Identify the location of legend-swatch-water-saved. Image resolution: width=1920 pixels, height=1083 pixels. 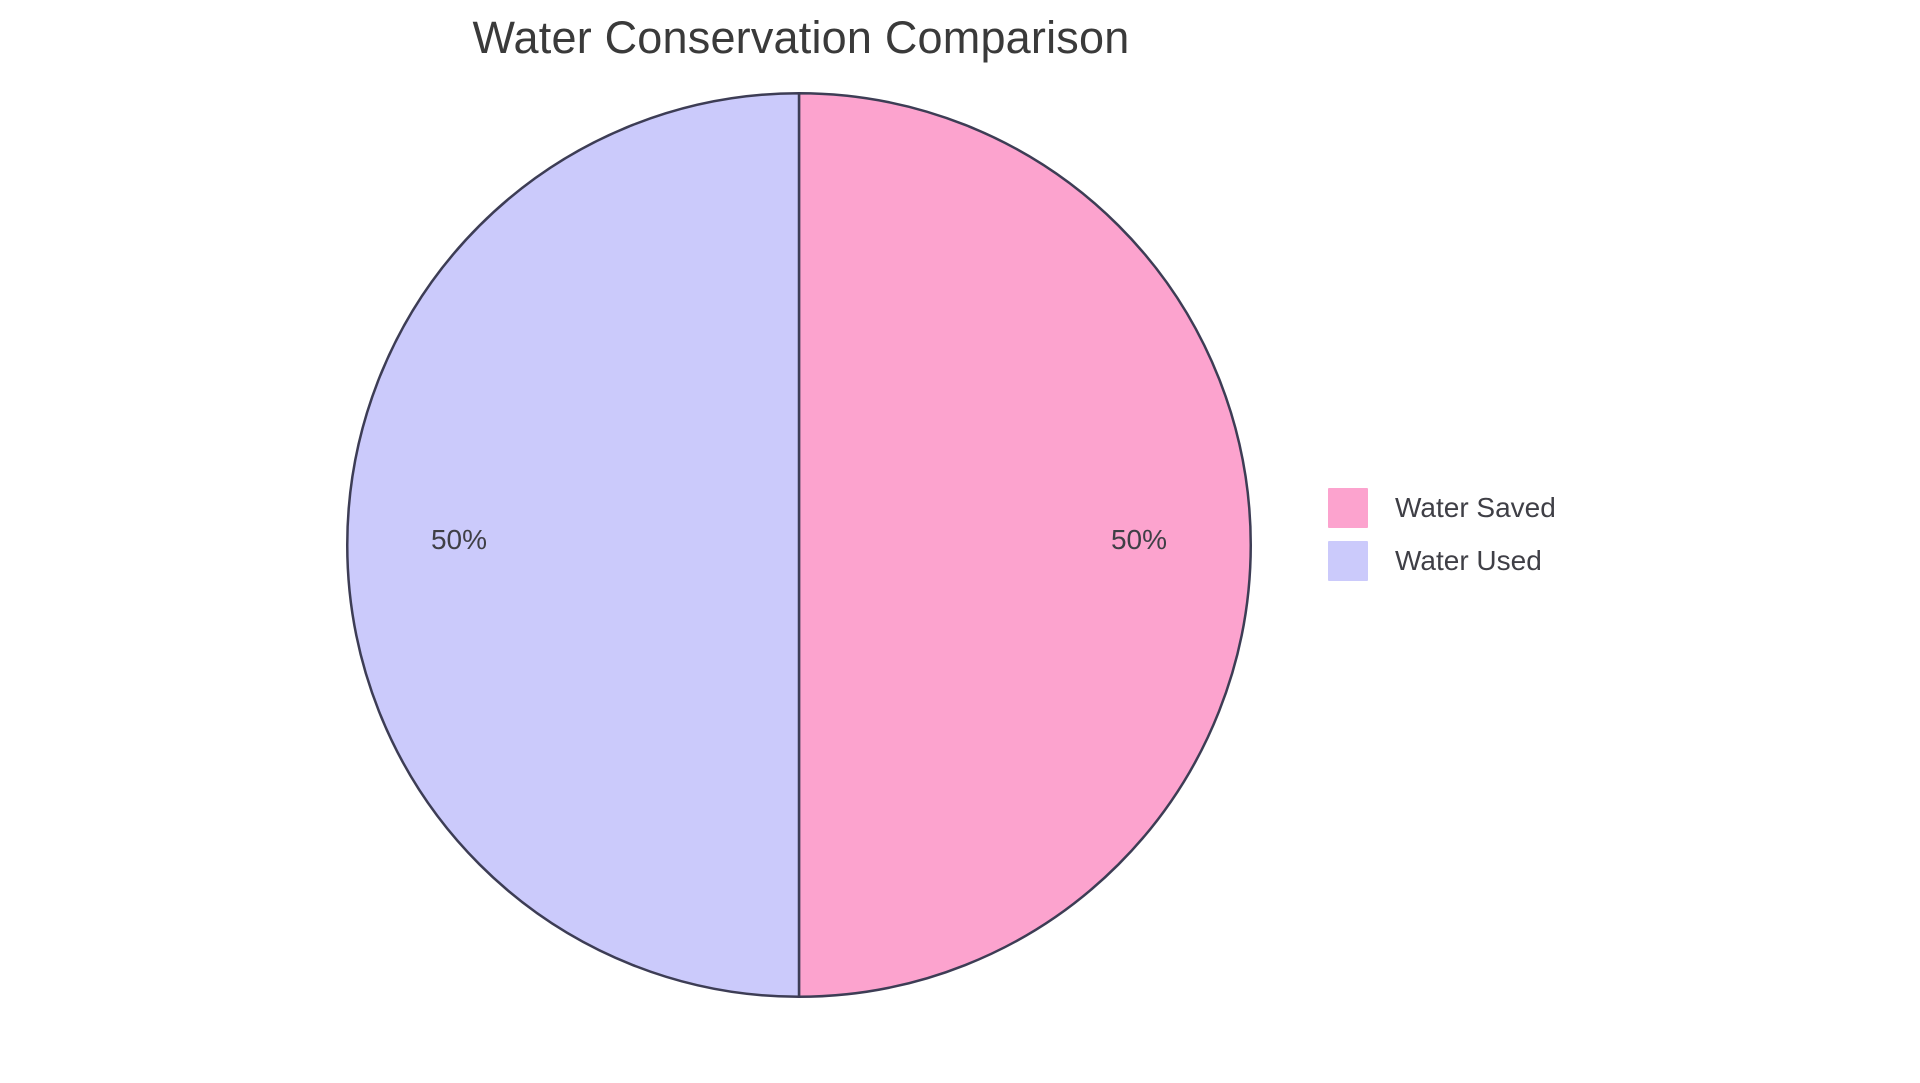
(1348, 508).